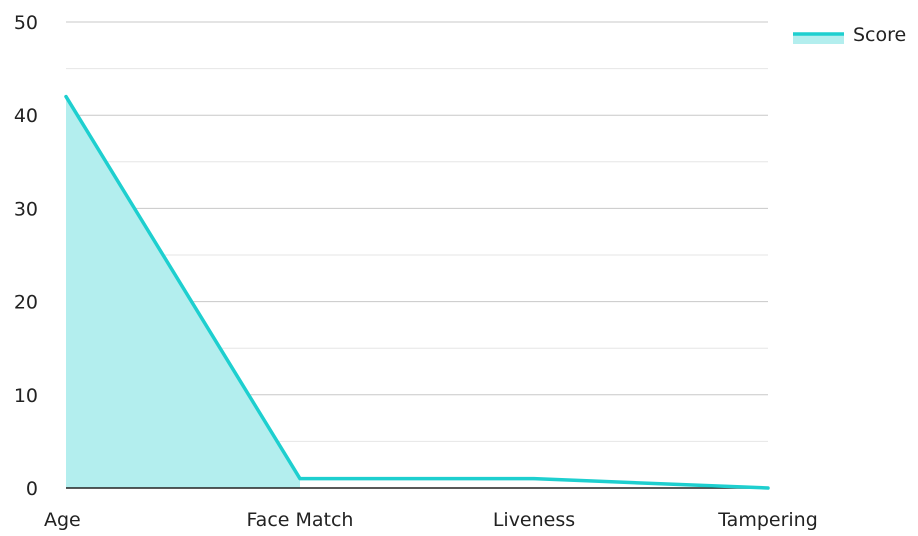 The image size is (918, 536). Describe the element at coordinates (849, 35) in the screenshot. I see `legend: Score` at that location.